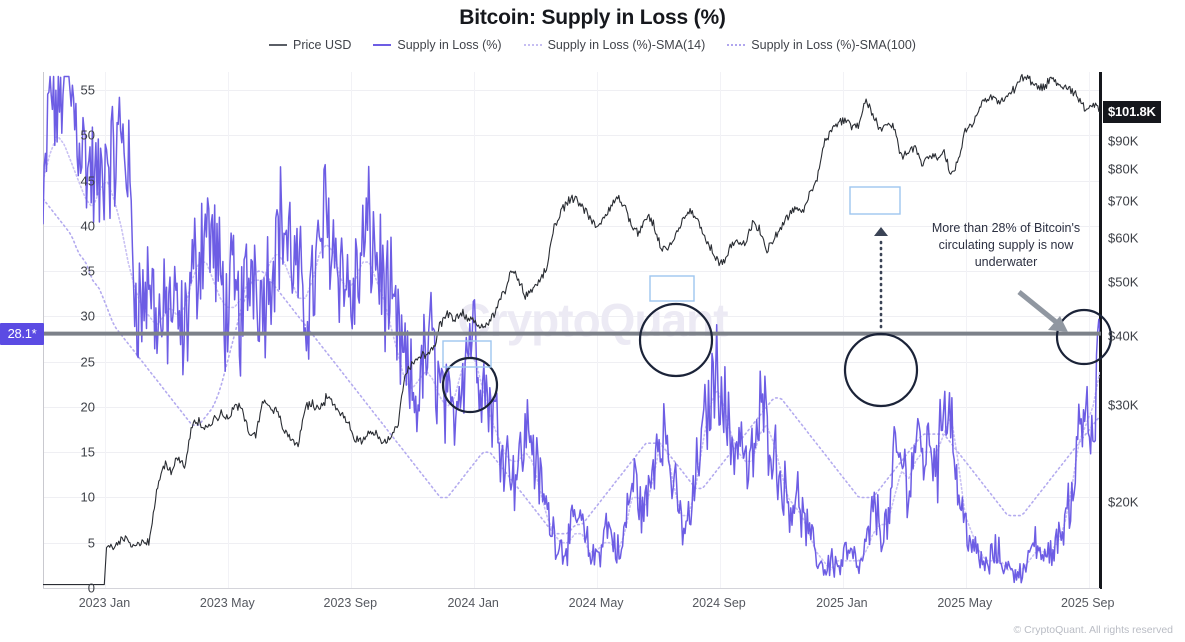 Image resolution: width=1185 pixels, height=642 pixels. What do you see at coordinates (1123, 282) in the screenshot?
I see `y-right-tick-label: $50K` at bounding box center [1123, 282].